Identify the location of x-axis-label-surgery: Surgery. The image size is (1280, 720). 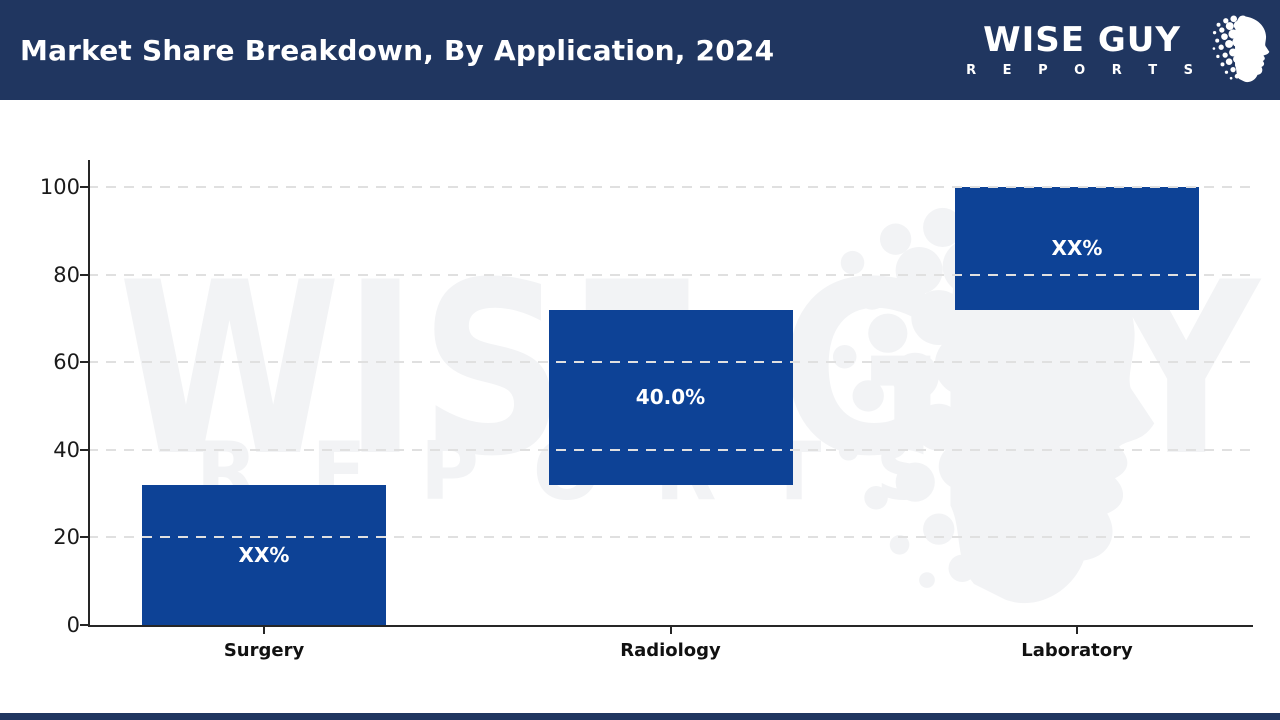
(264, 650).